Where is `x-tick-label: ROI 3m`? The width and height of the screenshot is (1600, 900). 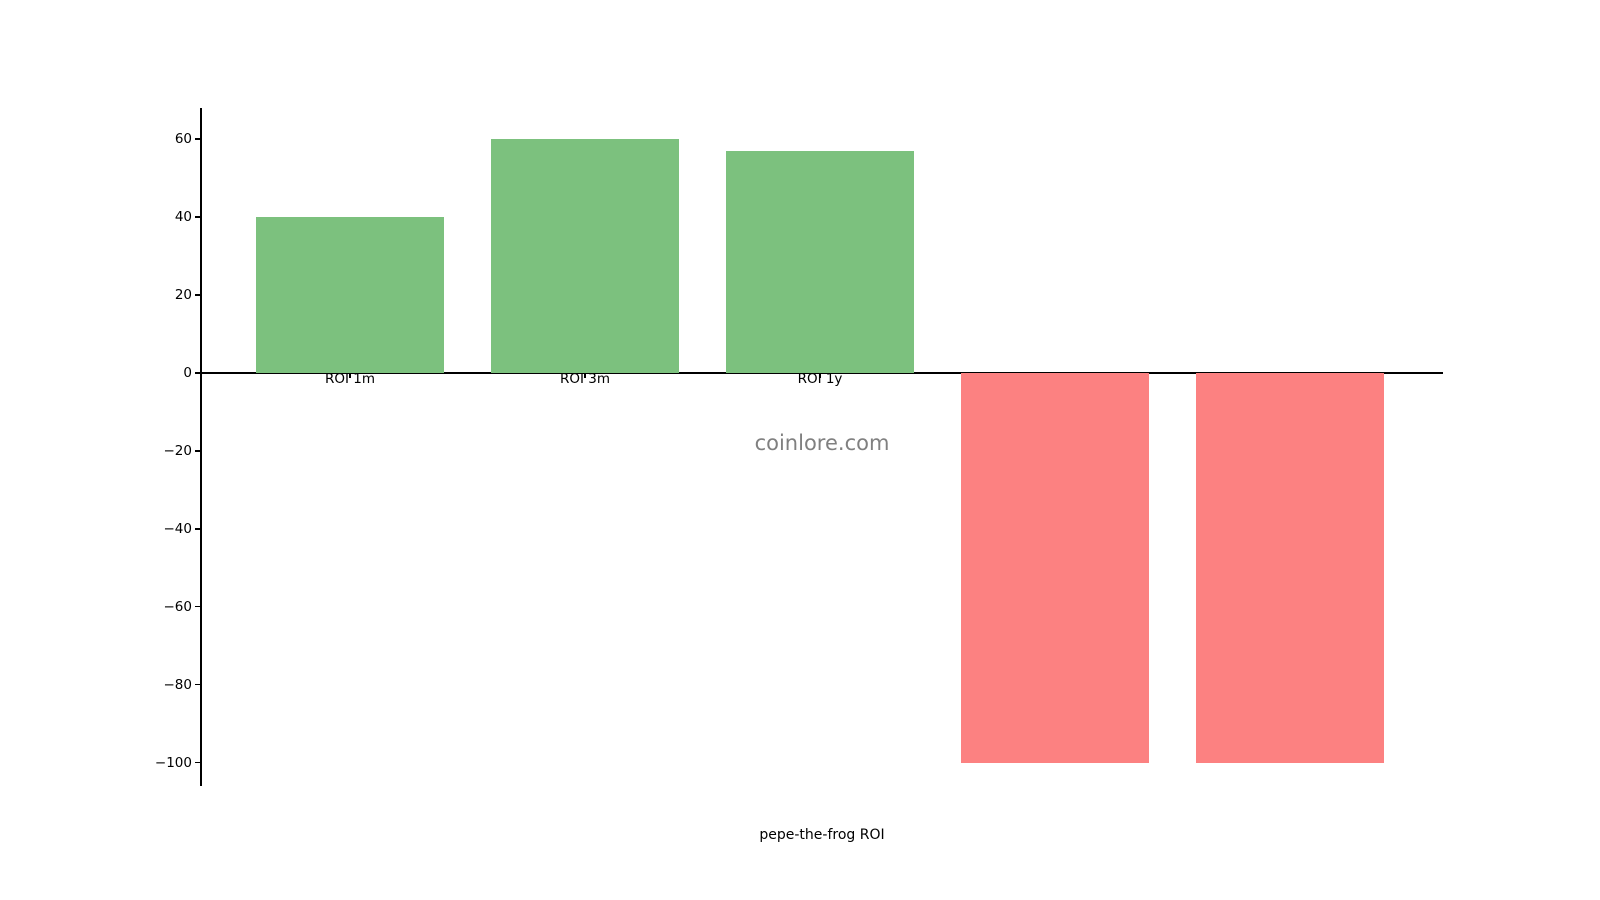 x-tick-label: ROI 3m is located at coordinates (585, 378).